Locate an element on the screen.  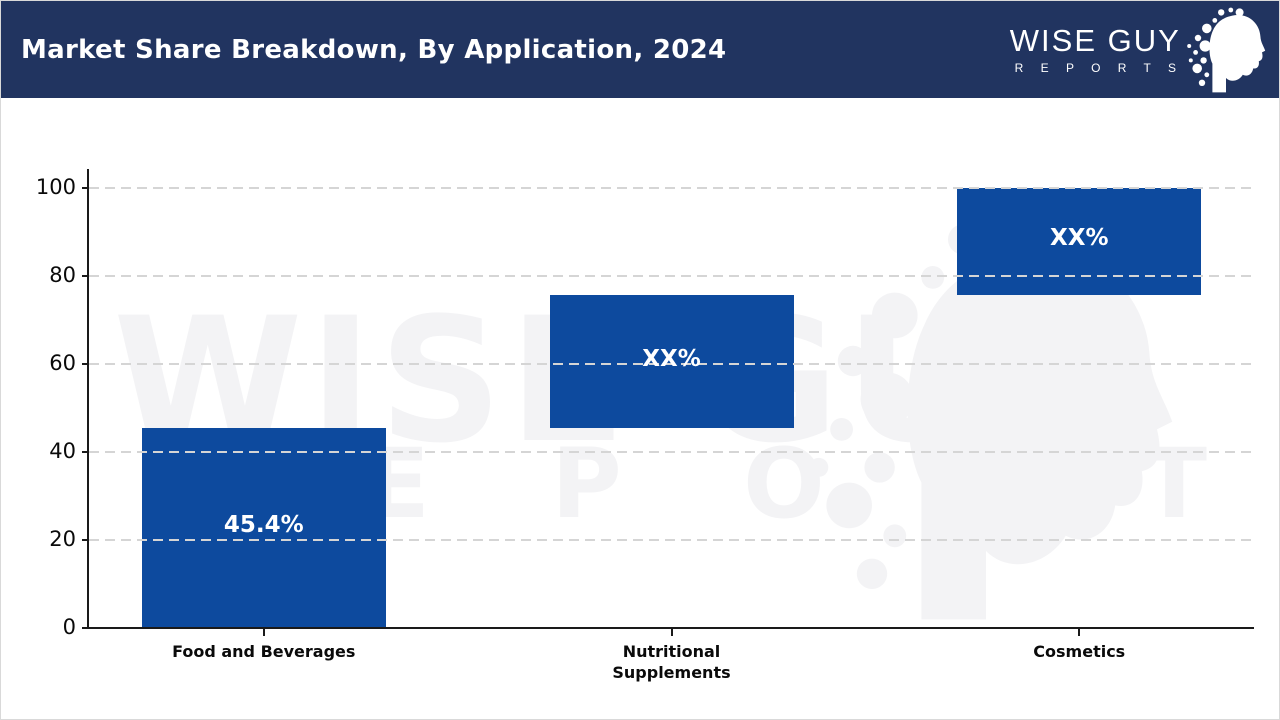
wise-guy-logo: WISE GUY R E P O R T S is located at coordinates (1137, 50).